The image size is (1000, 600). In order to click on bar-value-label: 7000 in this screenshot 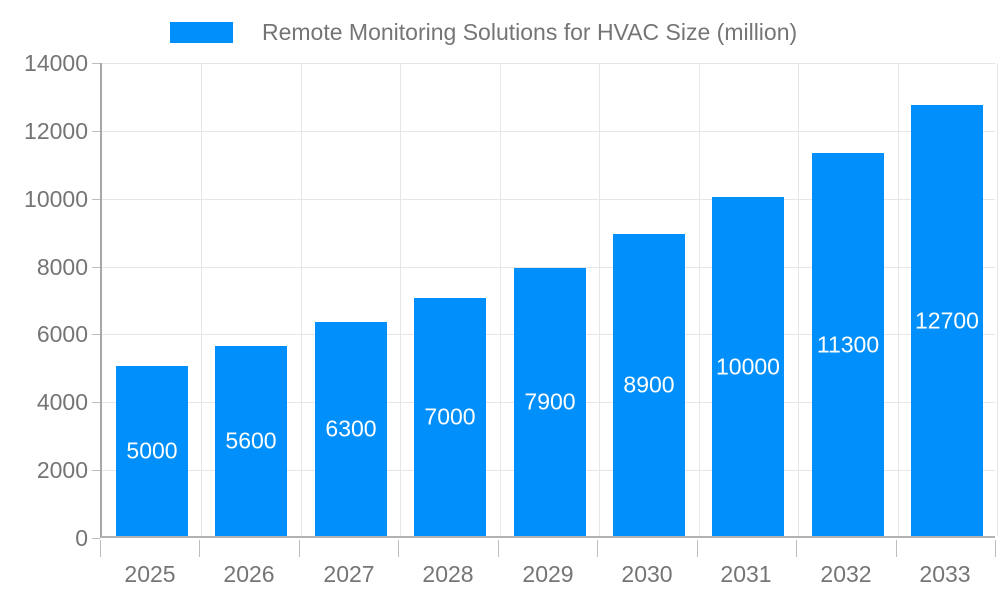, I will do `click(450, 416)`.